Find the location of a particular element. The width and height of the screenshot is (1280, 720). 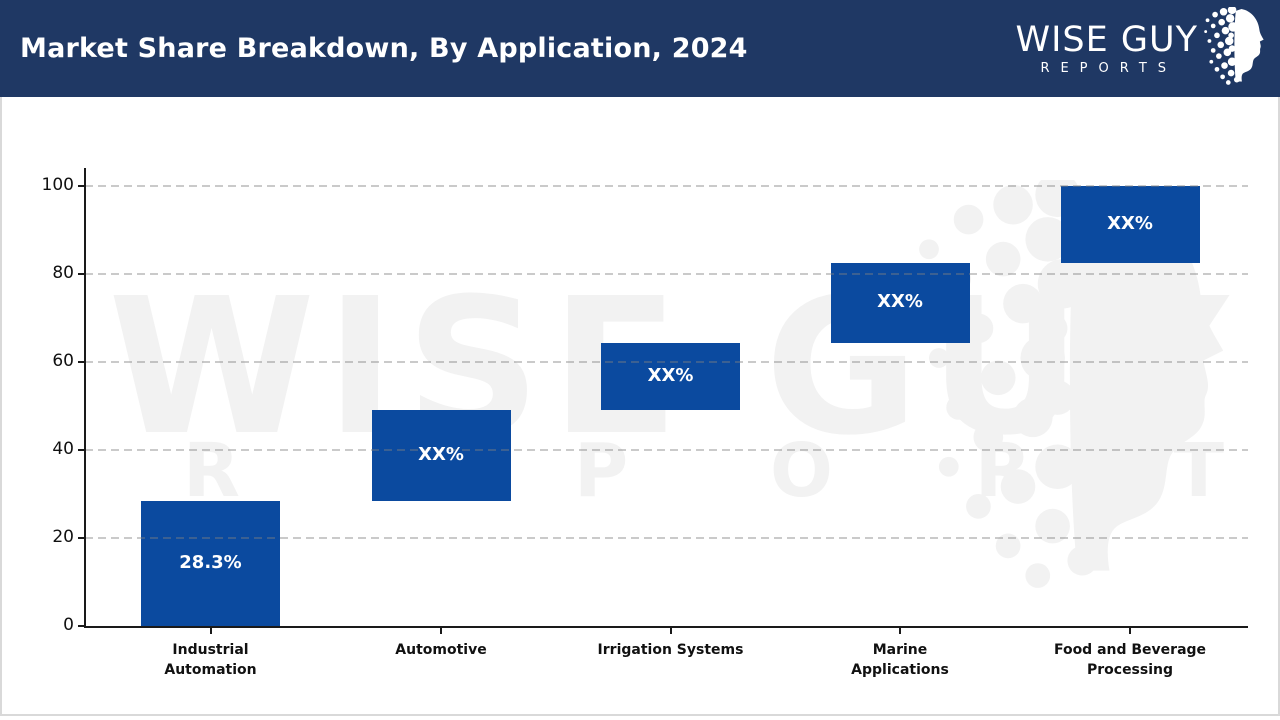

y-tick-label: 40 is located at coordinates (63, 449).